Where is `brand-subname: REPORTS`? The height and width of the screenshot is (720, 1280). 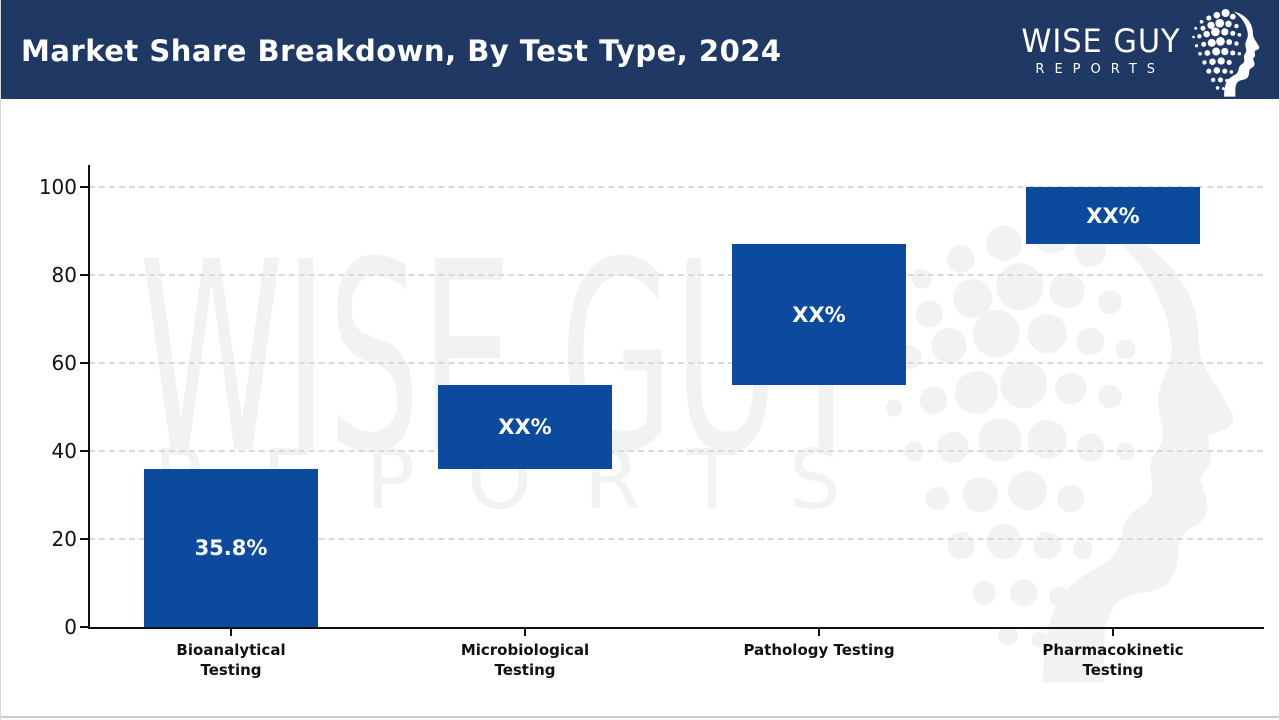
brand-subname: REPORTS is located at coordinates (1100, 69).